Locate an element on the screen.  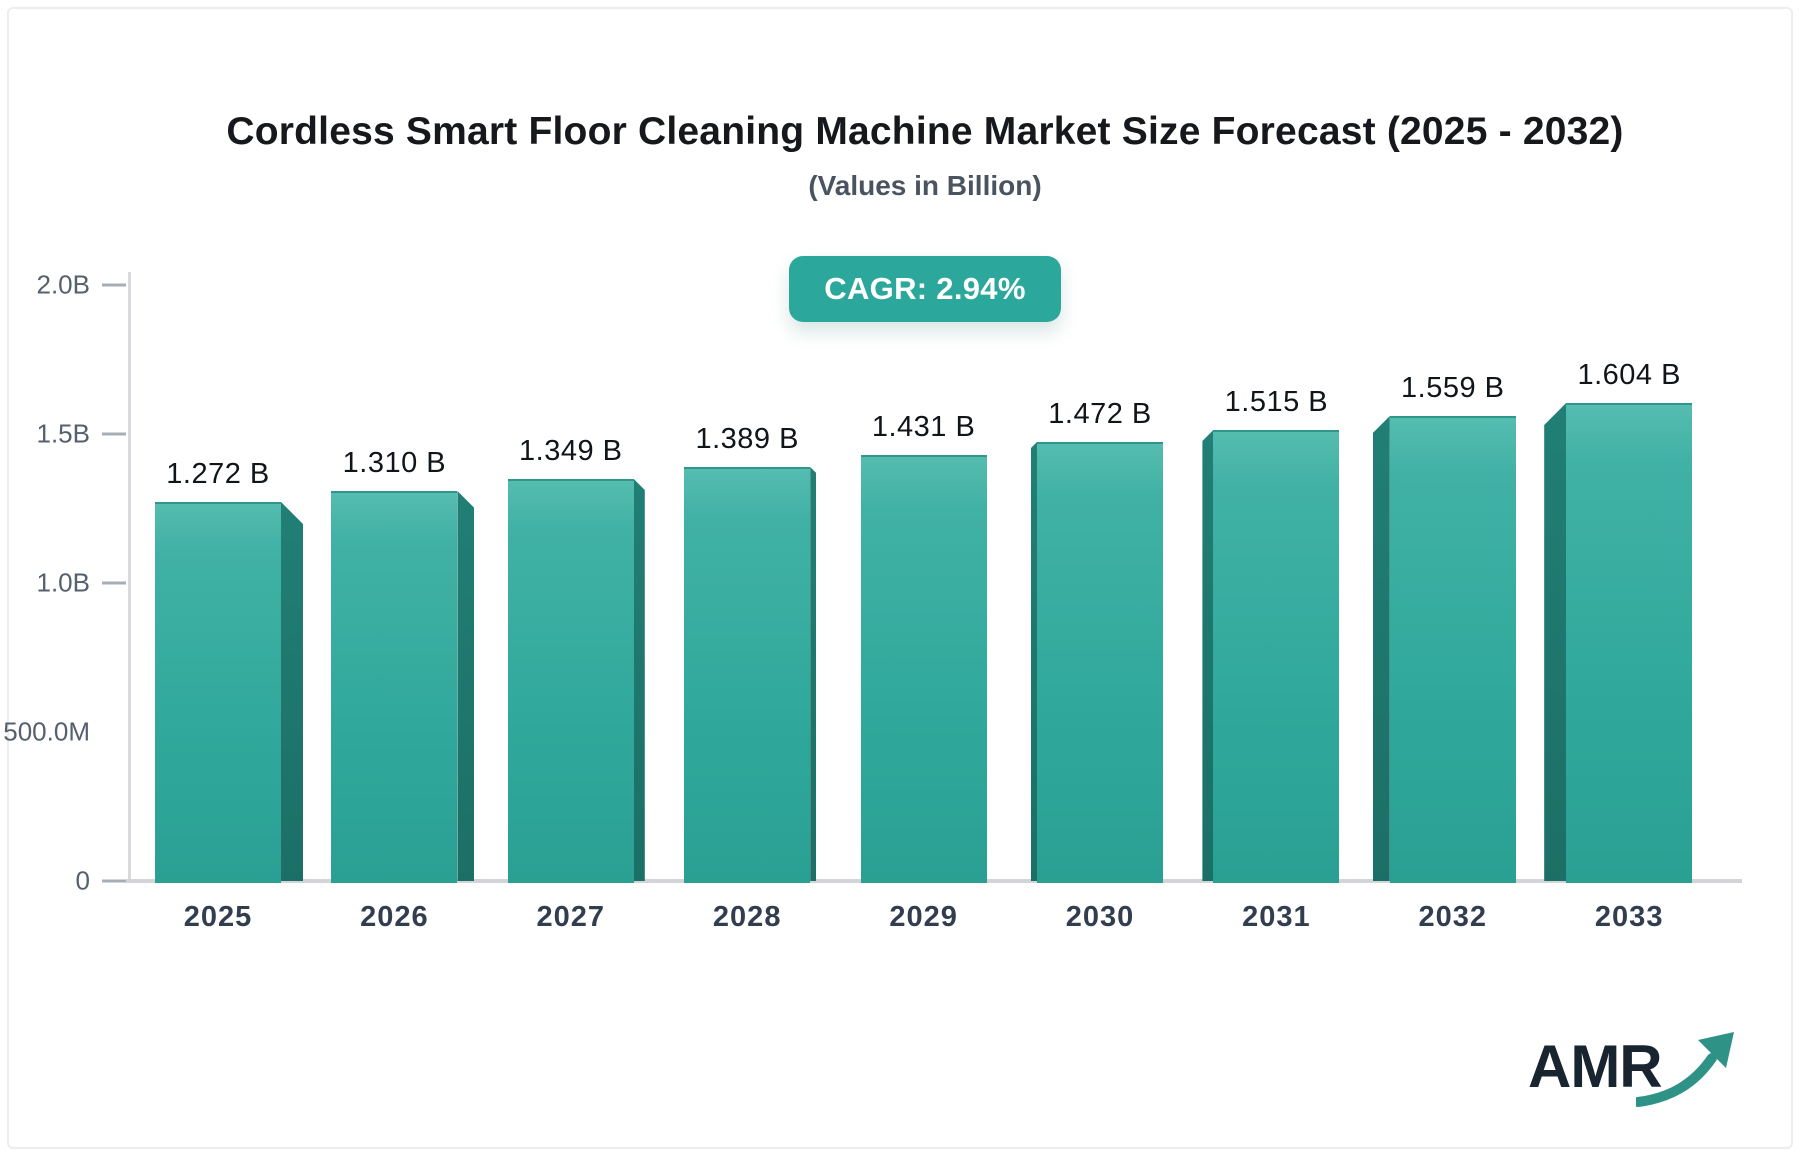
x-axis-label: 2026 is located at coordinates (394, 917).